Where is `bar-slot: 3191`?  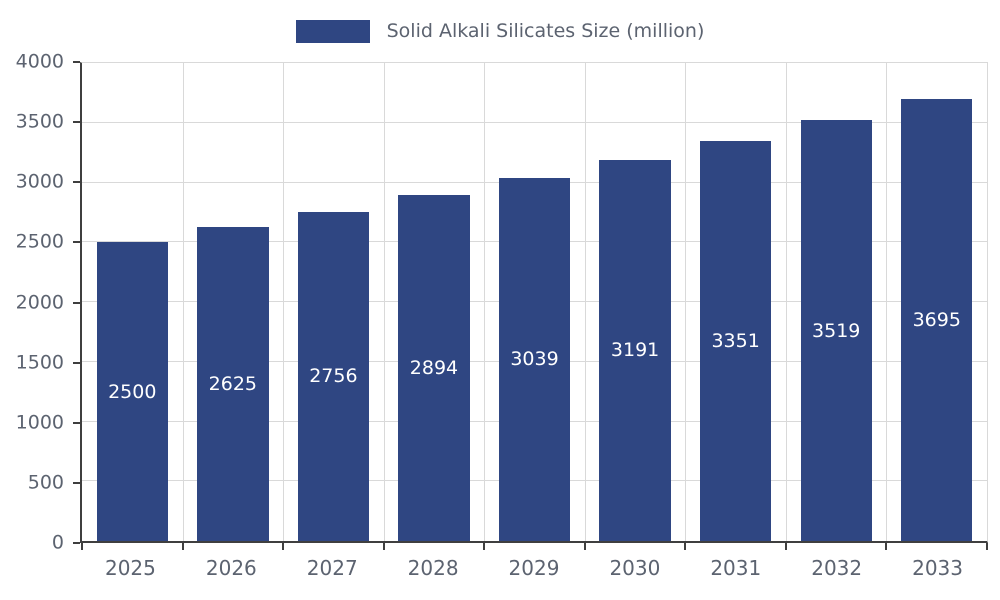 bar-slot: 3191 is located at coordinates (635, 302).